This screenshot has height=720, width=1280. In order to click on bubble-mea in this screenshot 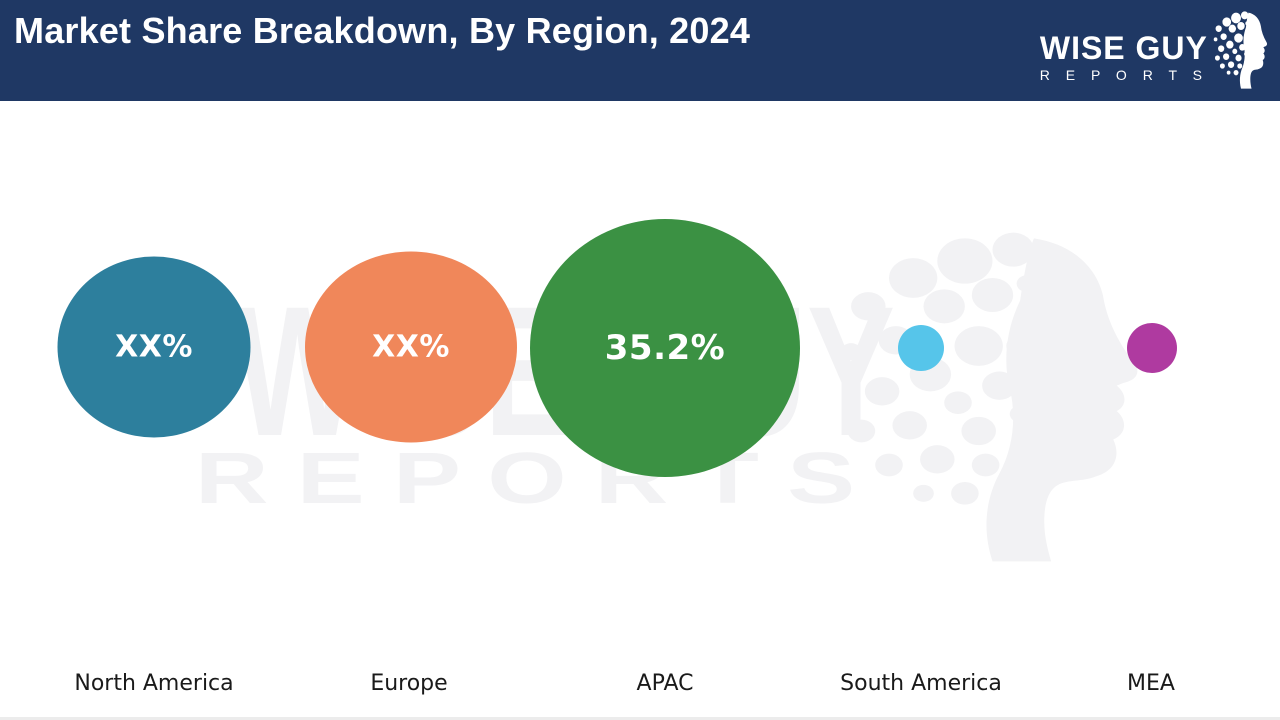, I will do `click(1152, 348)`.